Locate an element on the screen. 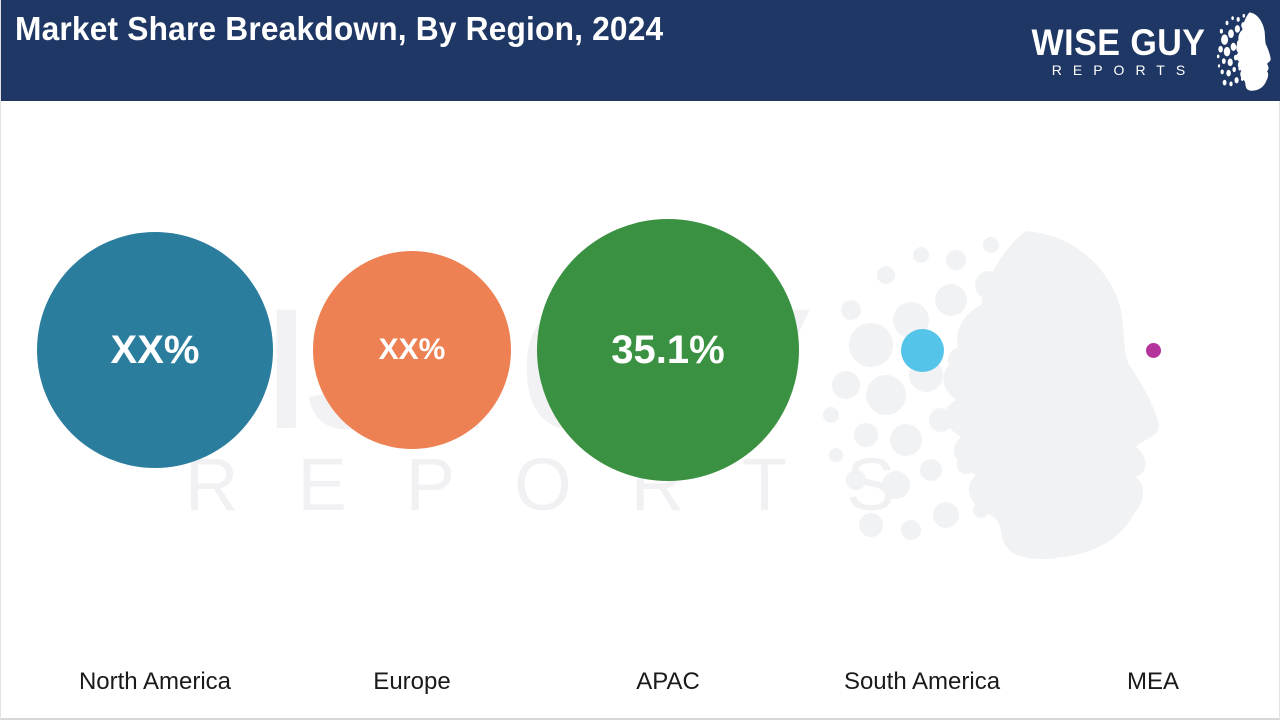 This screenshot has width=1280, height=720. watermark-head-logo is located at coordinates (986, 392).